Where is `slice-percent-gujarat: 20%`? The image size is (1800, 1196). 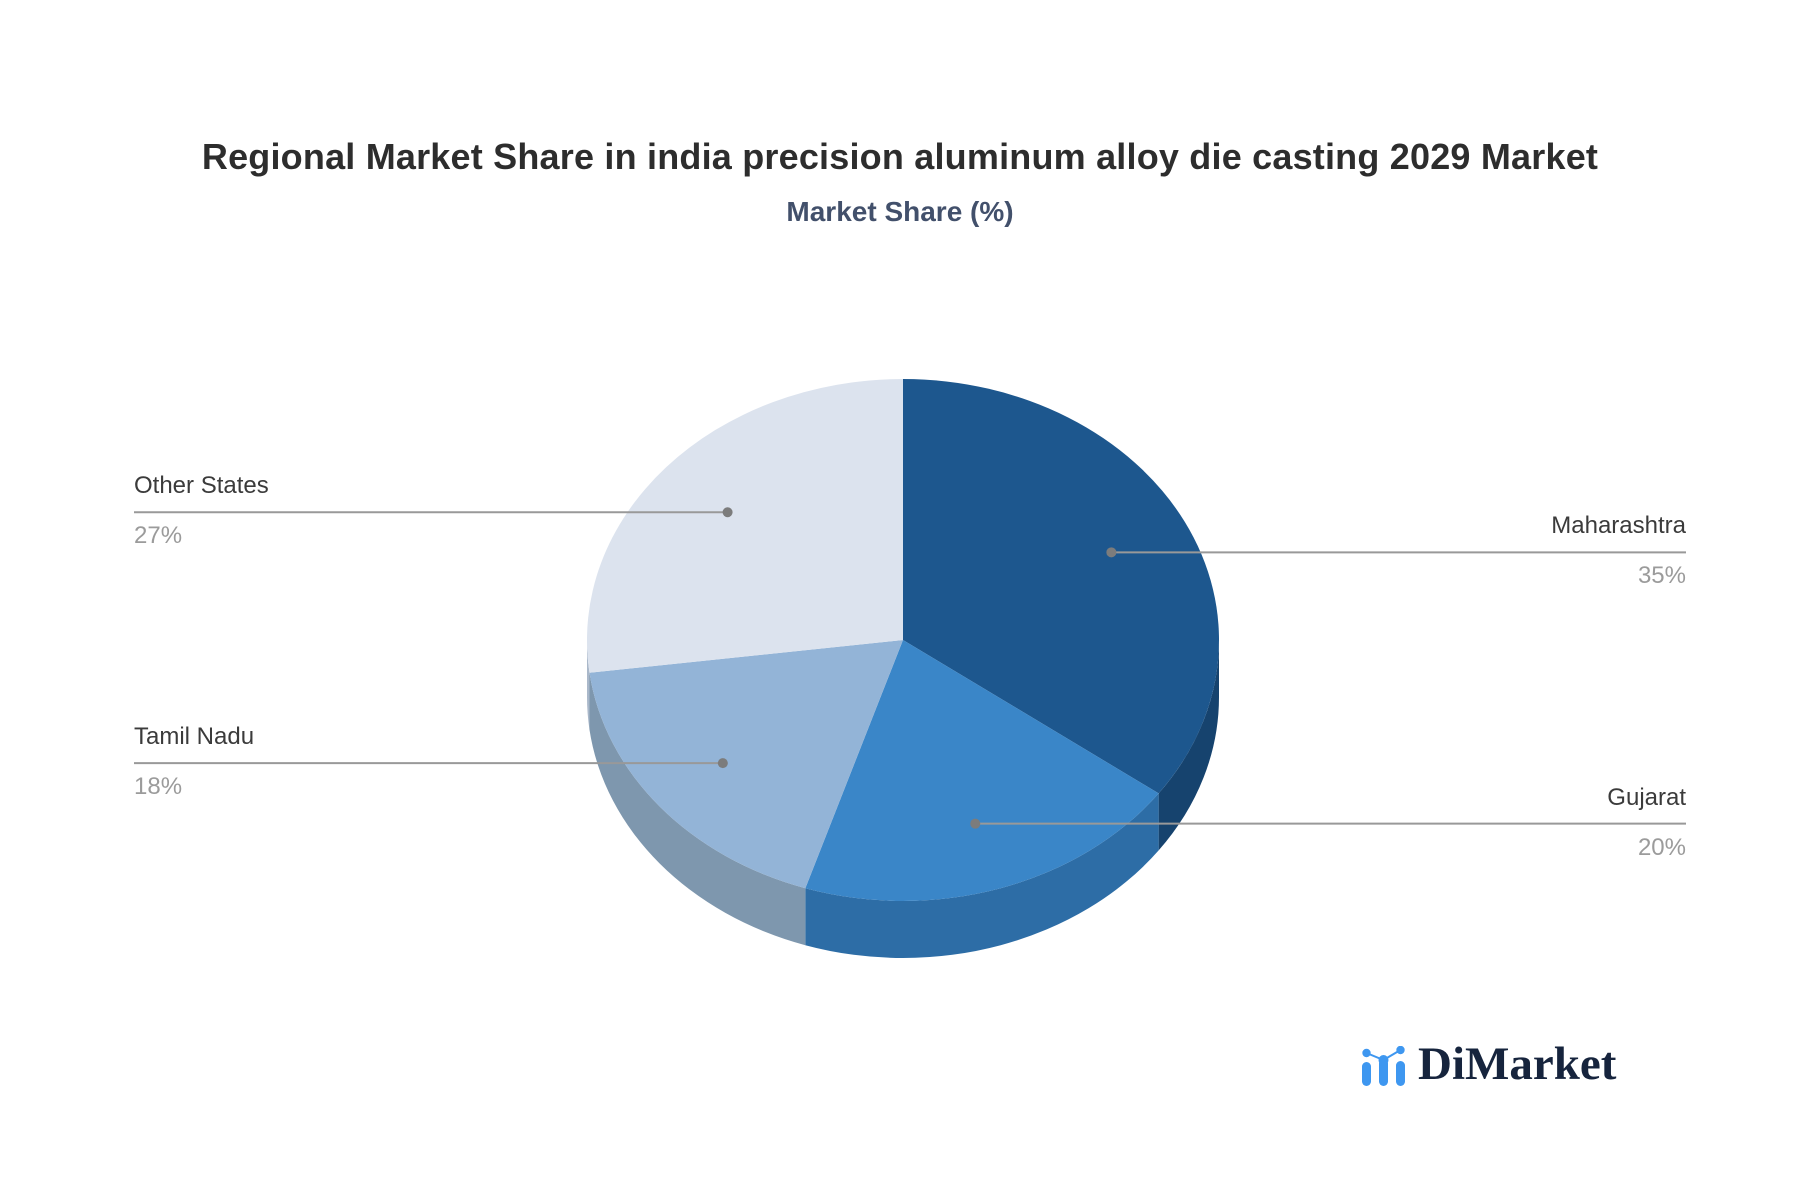
slice-percent-gujarat: 20% is located at coordinates (1661, 847).